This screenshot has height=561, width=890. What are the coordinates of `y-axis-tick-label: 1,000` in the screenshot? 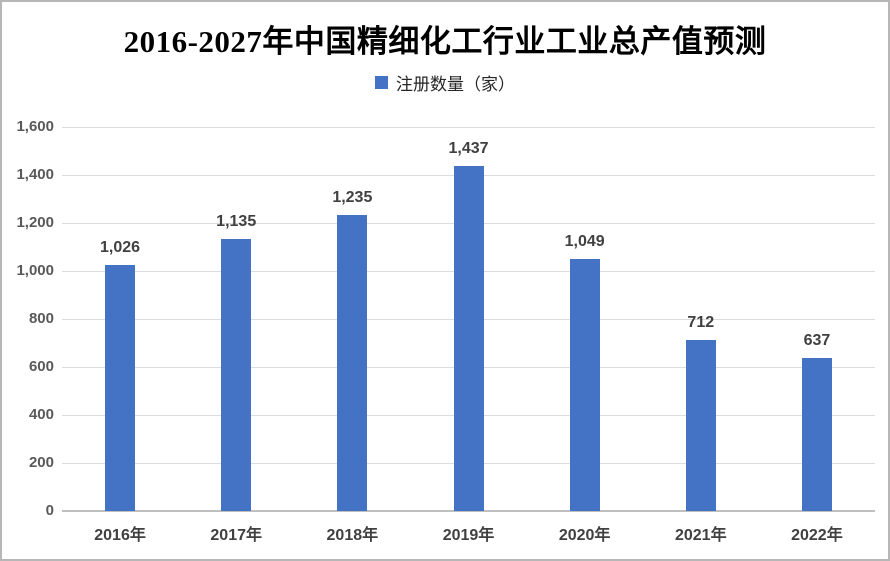 It's located at (35, 270).